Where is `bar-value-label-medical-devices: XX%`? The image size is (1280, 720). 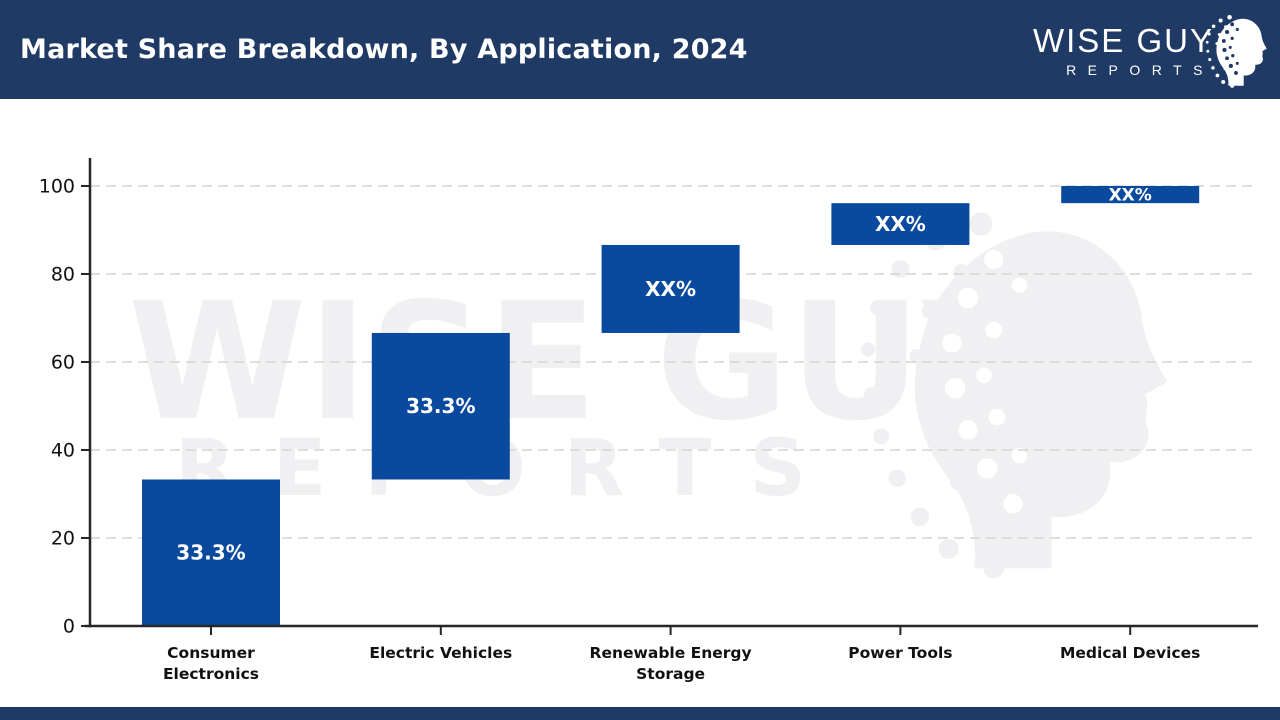
bar-value-label-medical-devices: XX% is located at coordinates (1130, 196).